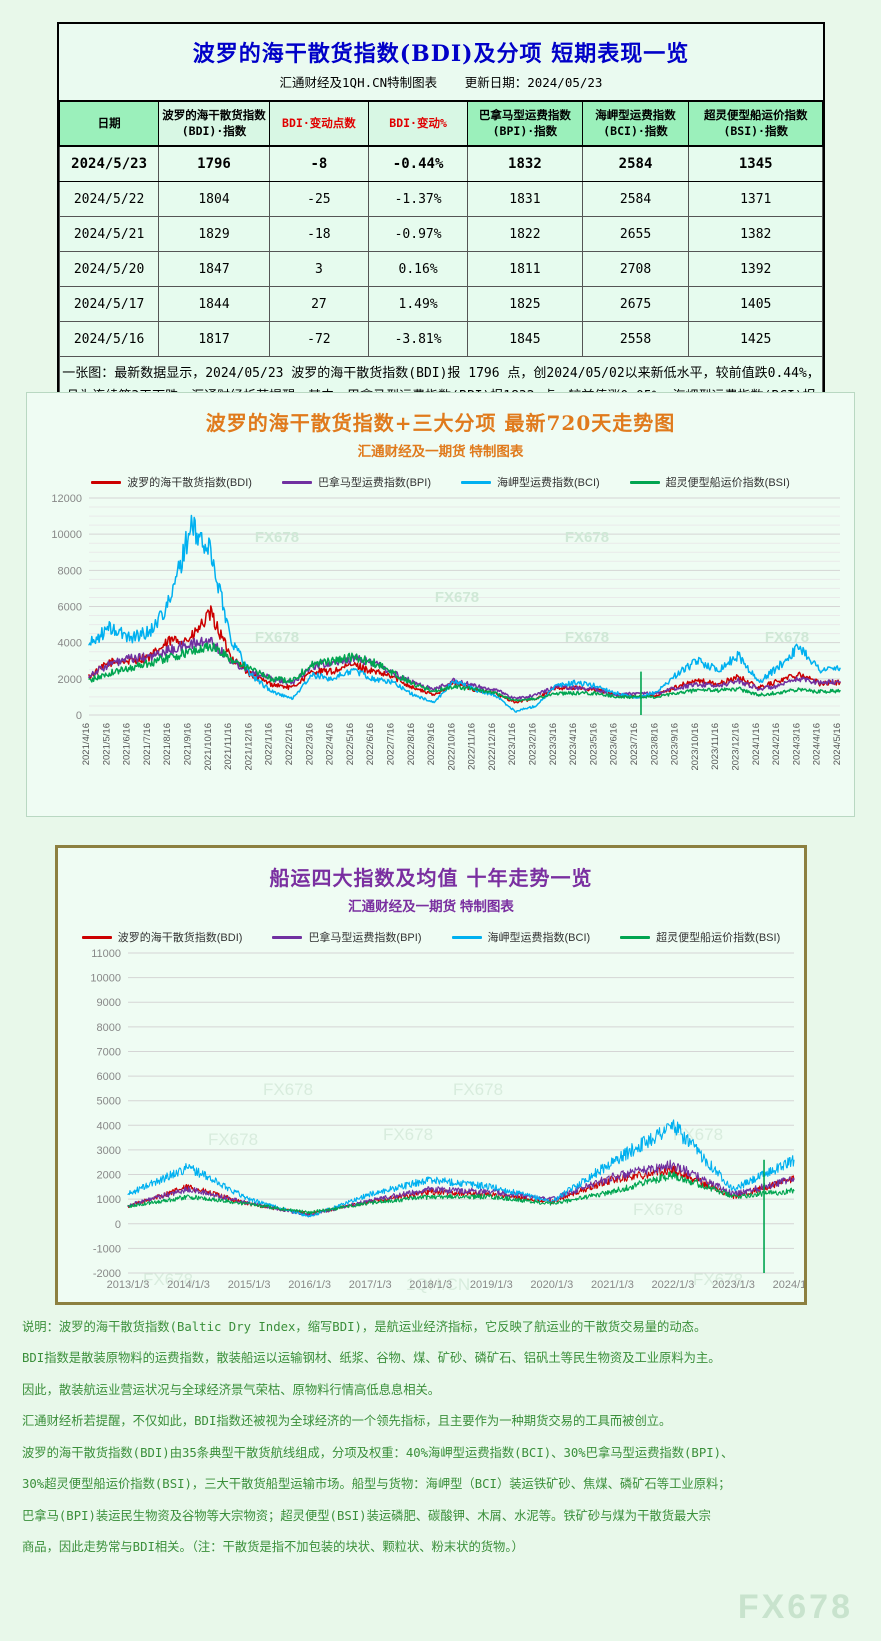 The width and height of the screenshot is (881, 1641). What do you see at coordinates (525, 269) in the screenshot?
I see `table-cell: 1811` at bounding box center [525, 269].